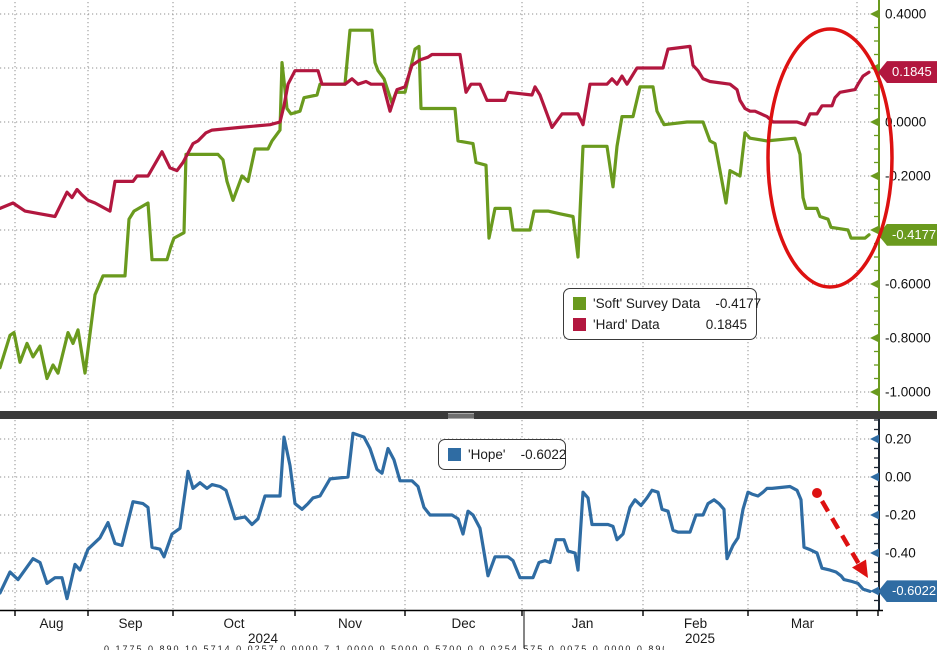 The height and width of the screenshot is (650, 937). What do you see at coordinates (647, 303) in the screenshot?
I see `legend-label: 'Soft' Survey Data` at bounding box center [647, 303].